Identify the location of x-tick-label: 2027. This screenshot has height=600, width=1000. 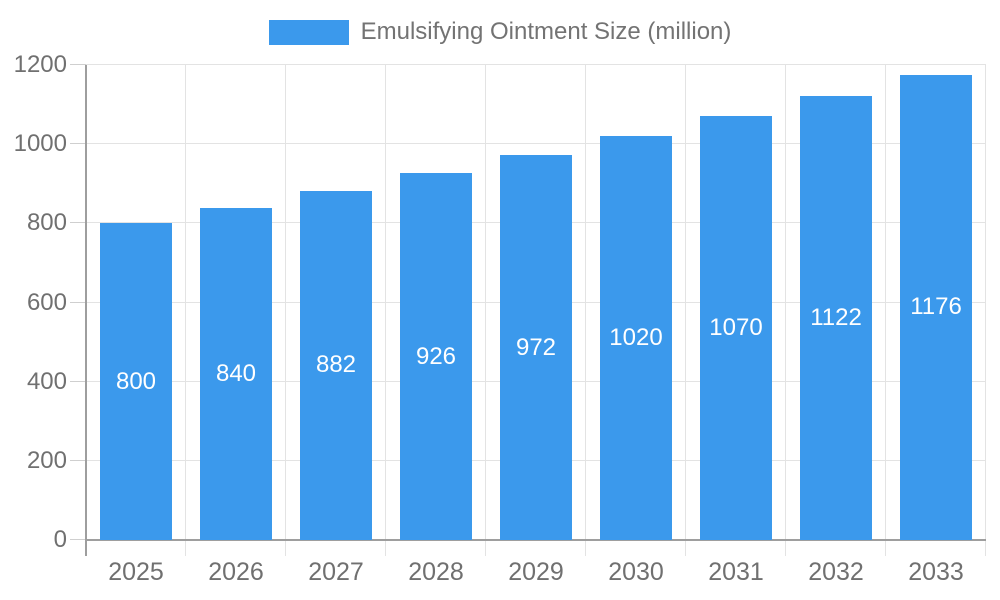
(336, 572).